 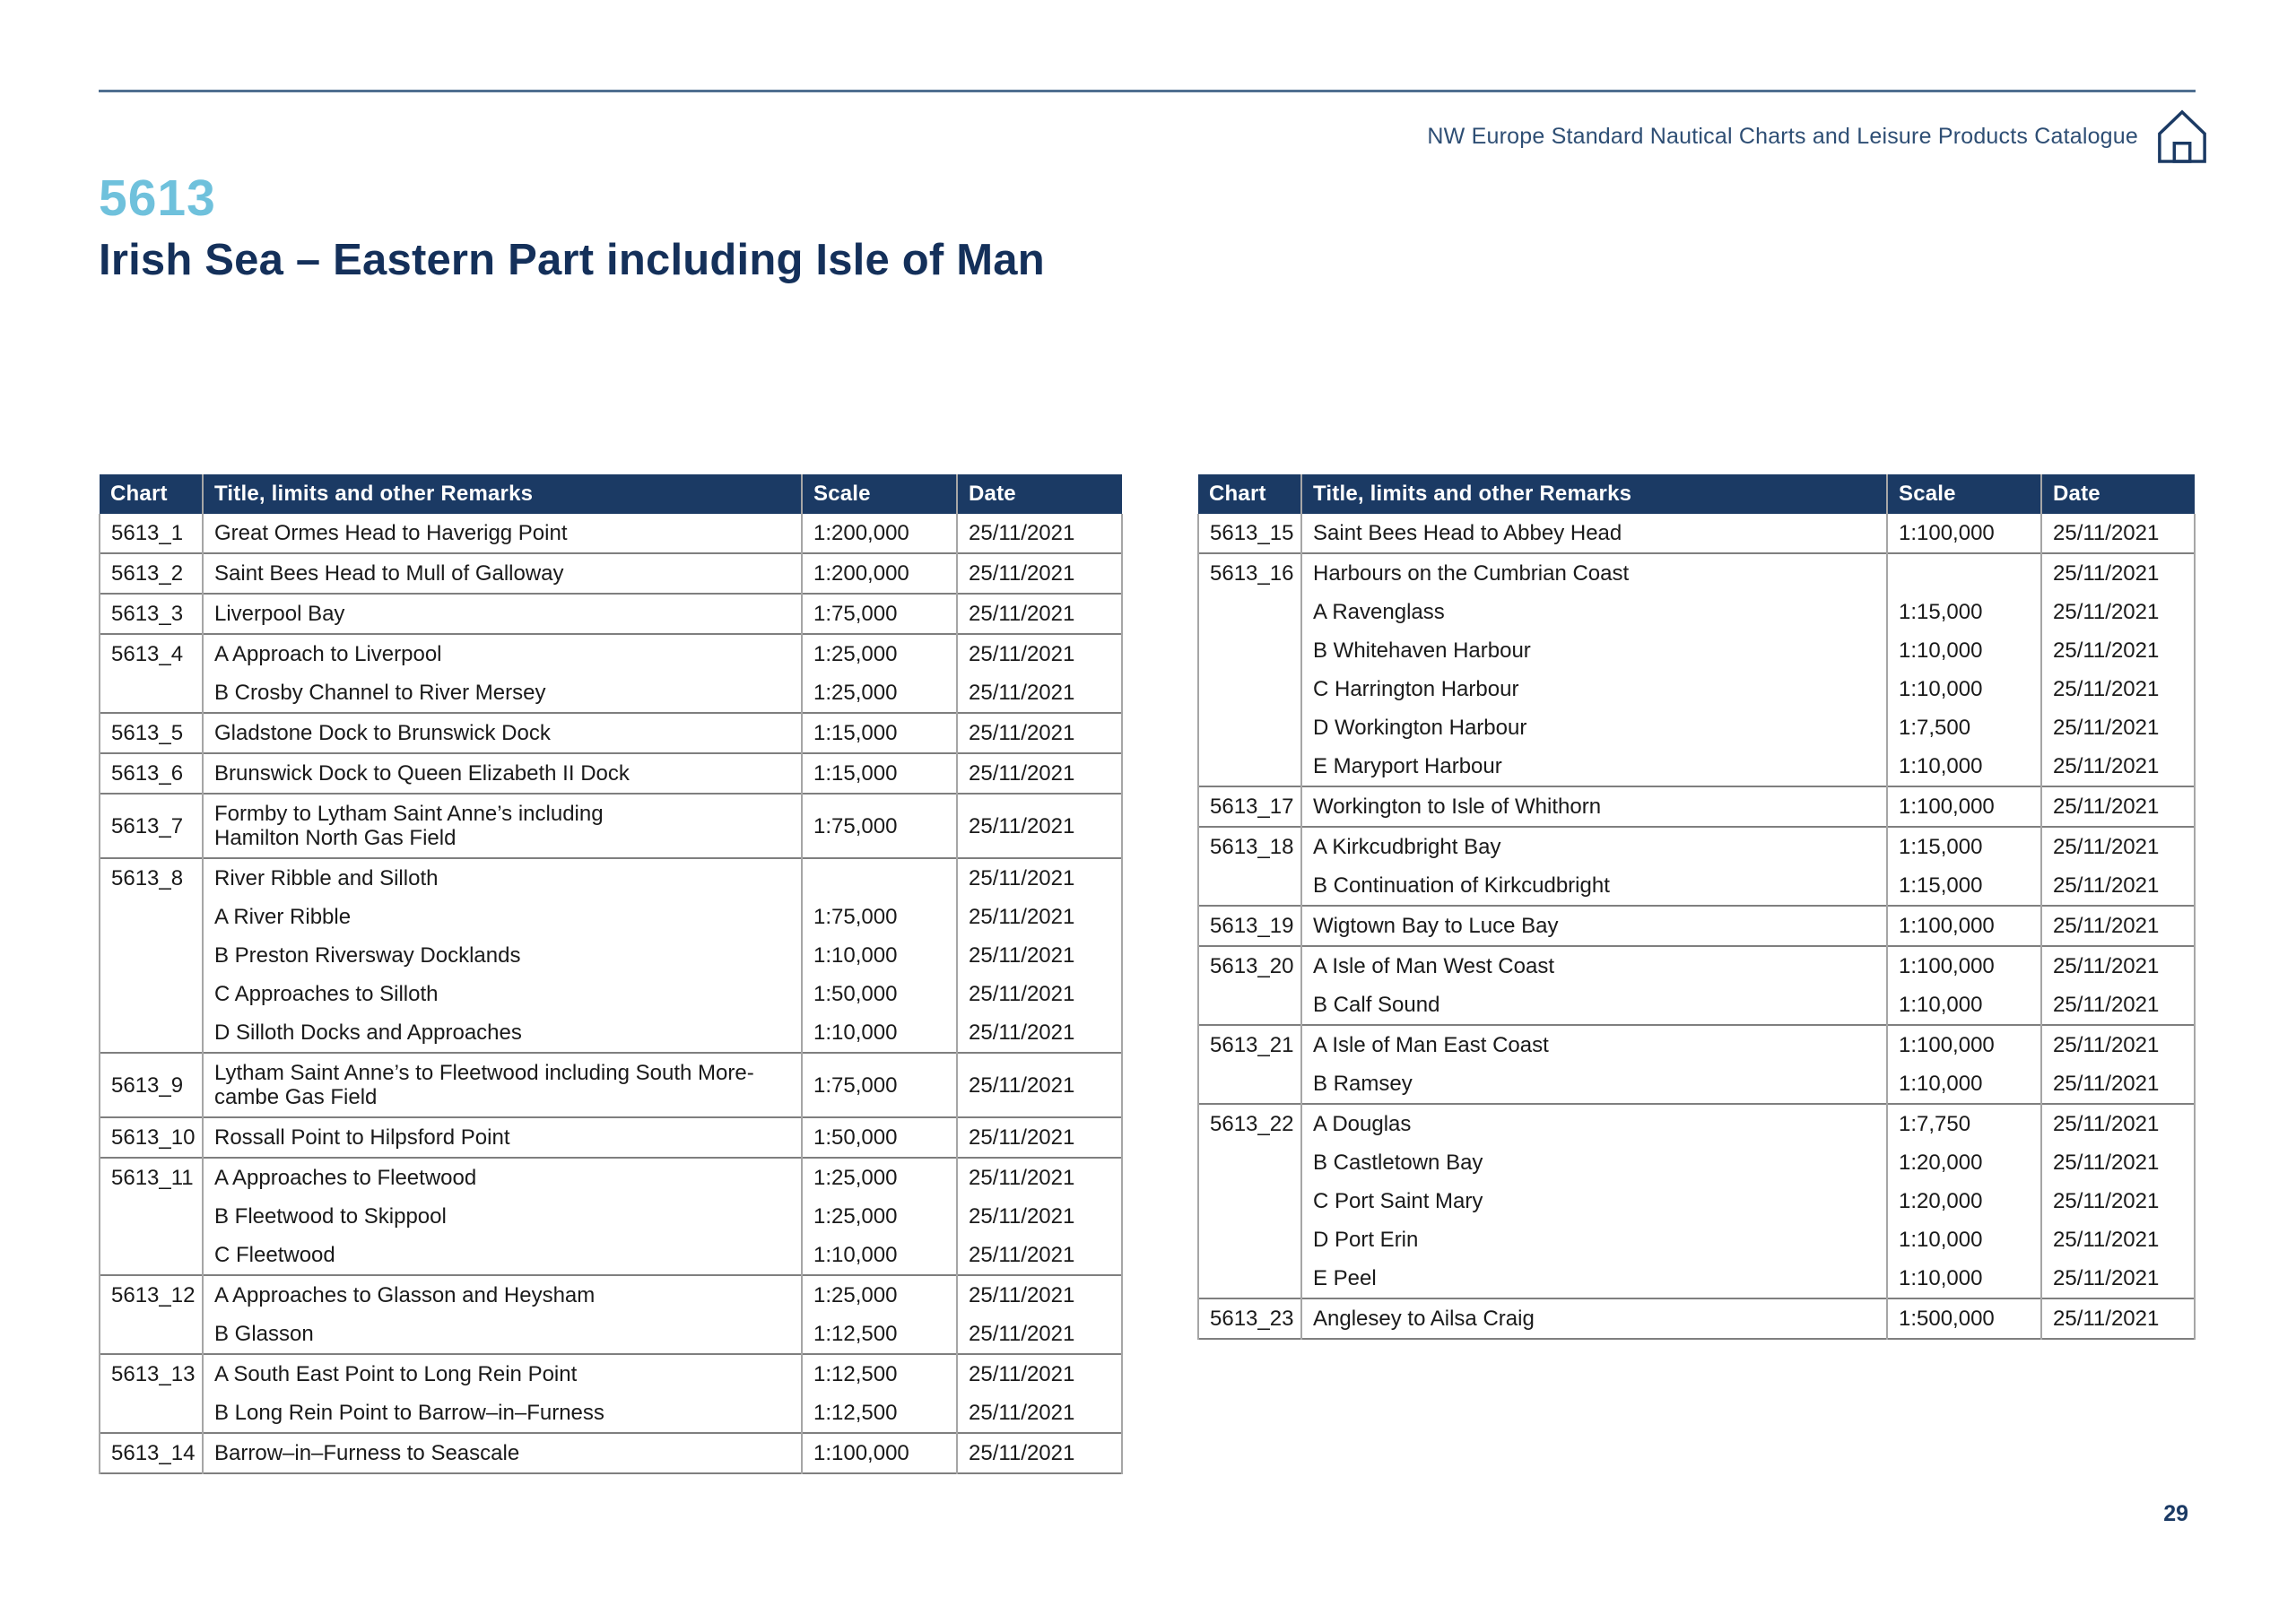 What do you see at coordinates (1249, 925) in the screenshot?
I see `chart-cell: 5613_19` at bounding box center [1249, 925].